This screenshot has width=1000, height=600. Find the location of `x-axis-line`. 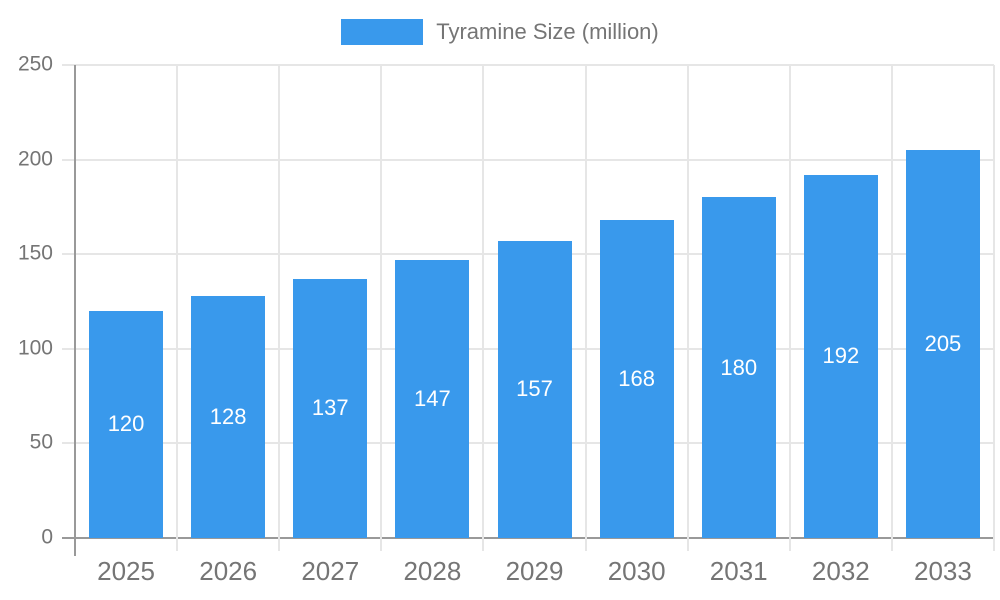

x-axis-line is located at coordinates (528, 538).